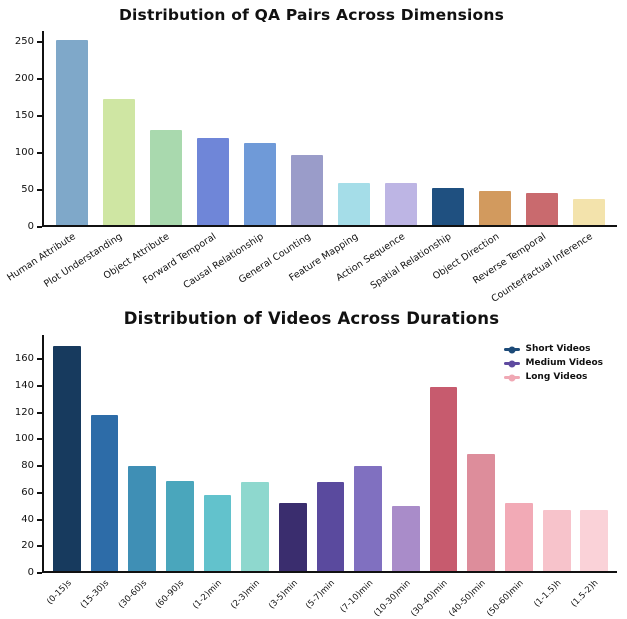 This screenshot has width=627, height=619. What do you see at coordinates (212, 128) in the screenshot?
I see `bar-slot-forward-temporal` at bounding box center [212, 128].